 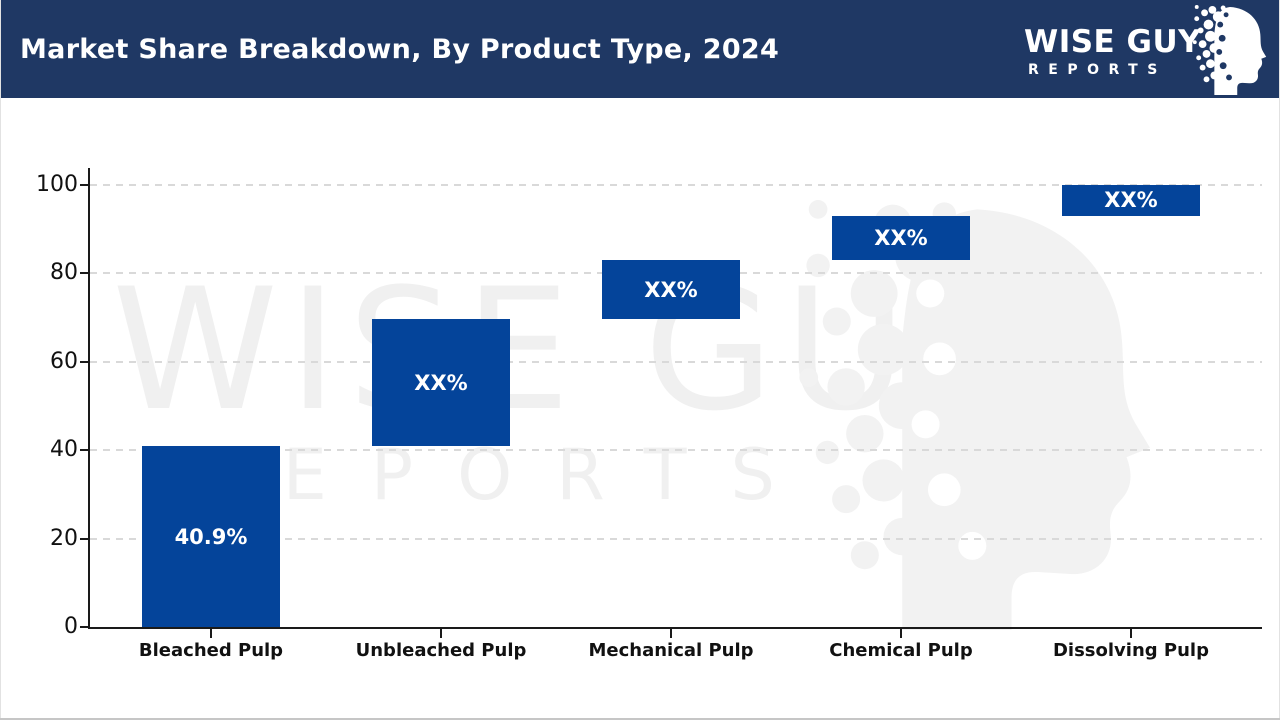 I want to click on bar-mechanical-pulp: XX%, so click(x=671, y=290).